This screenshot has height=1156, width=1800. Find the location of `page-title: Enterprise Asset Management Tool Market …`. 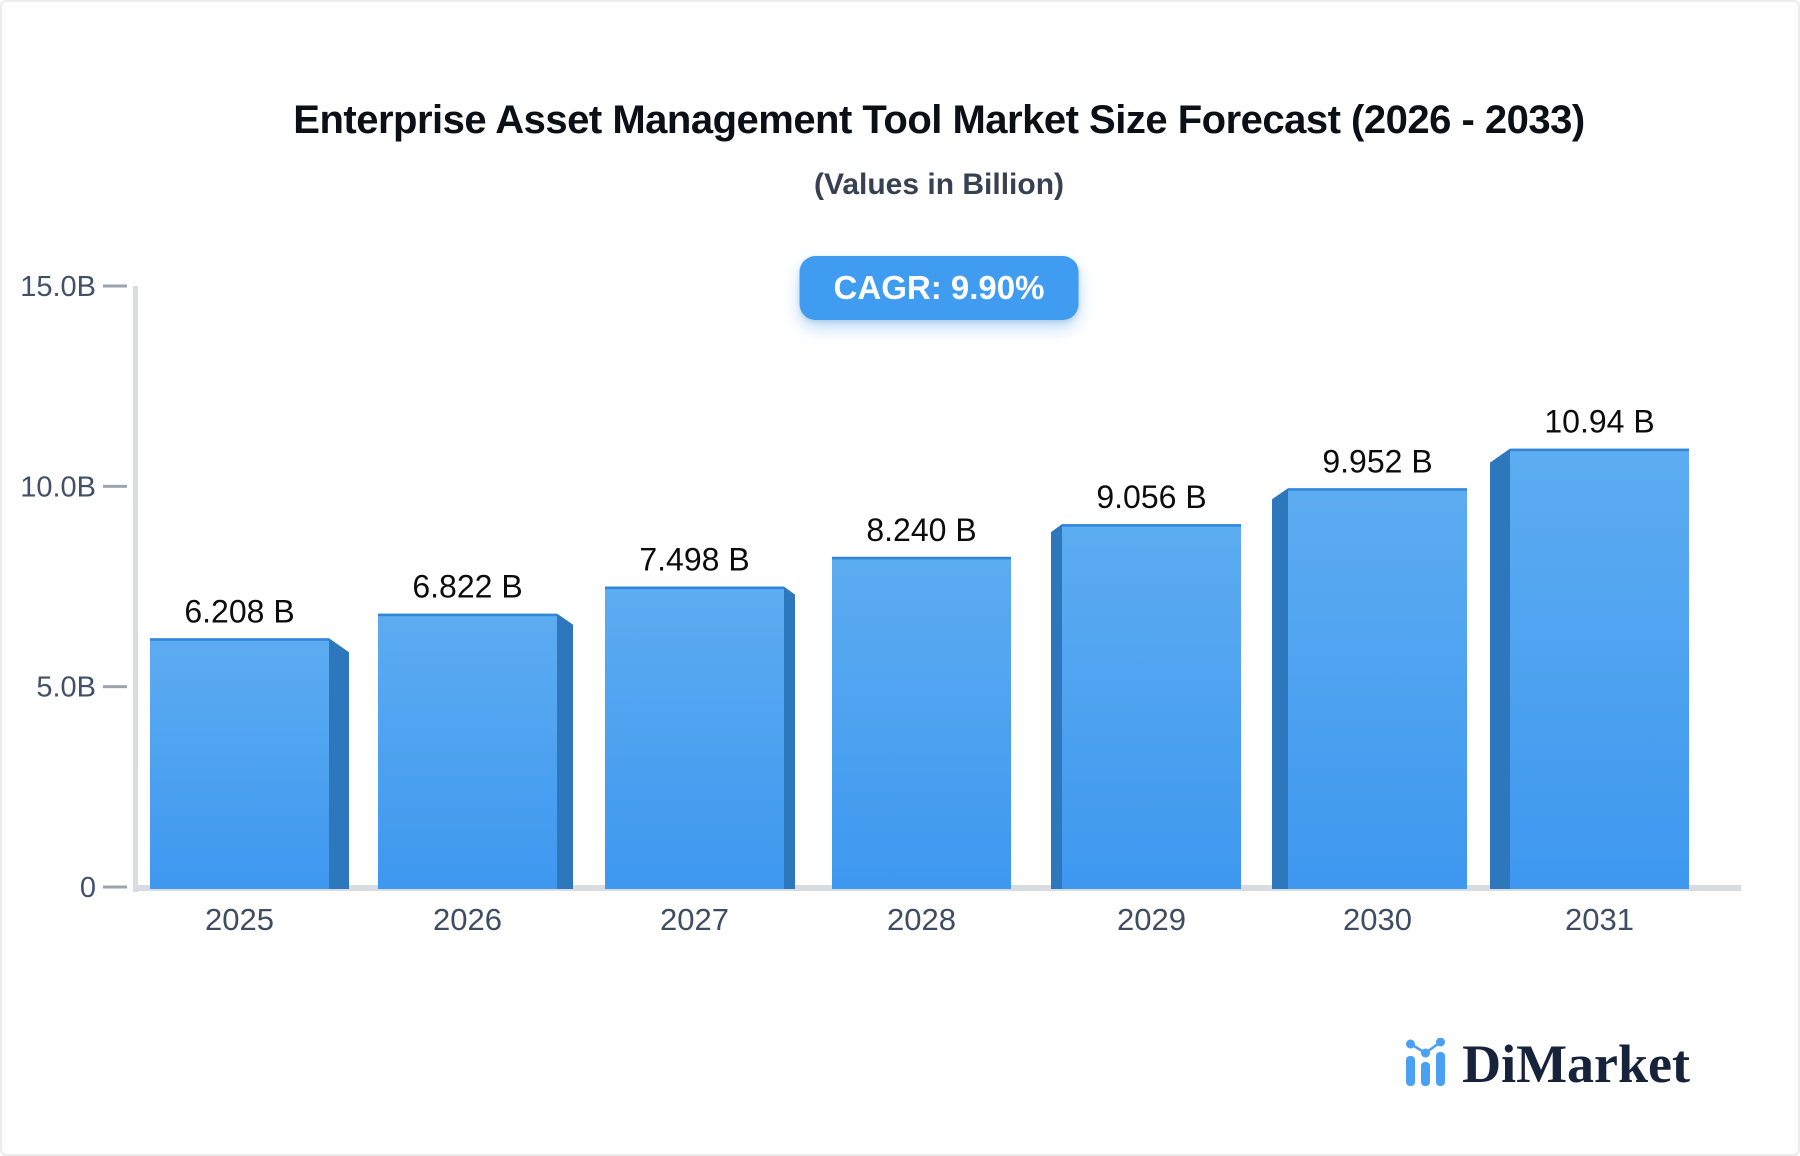

page-title: Enterprise Asset Management Tool Market … is located at coordinates (939, 120).